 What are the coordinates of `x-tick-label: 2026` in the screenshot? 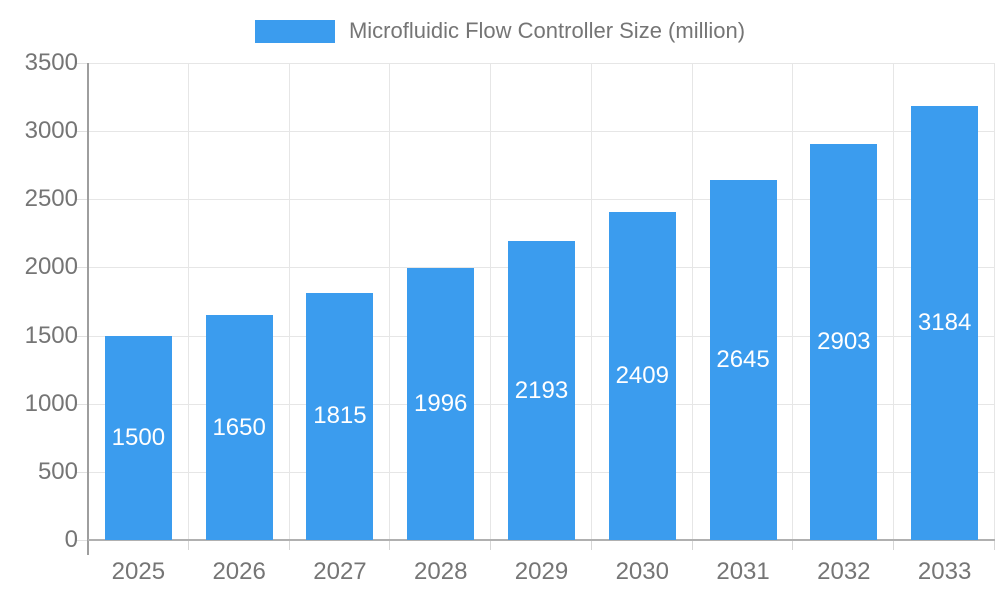 It's located at (239, 571).